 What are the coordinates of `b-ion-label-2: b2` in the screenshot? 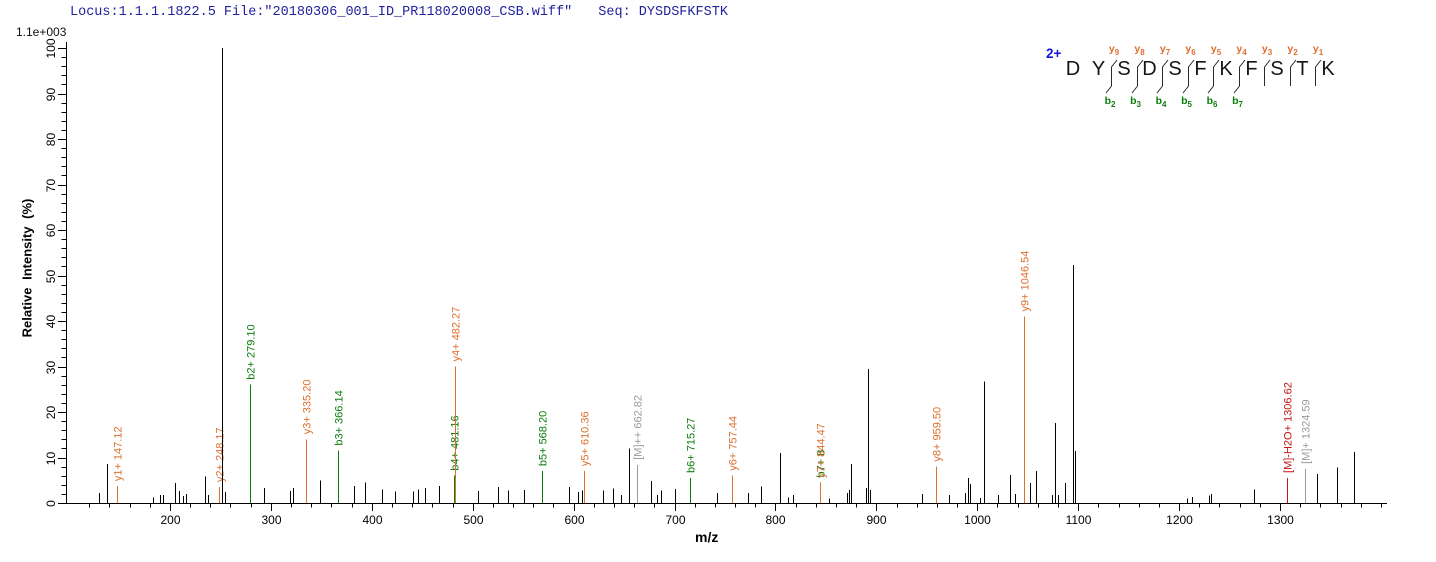 It's located at (1110, 102).